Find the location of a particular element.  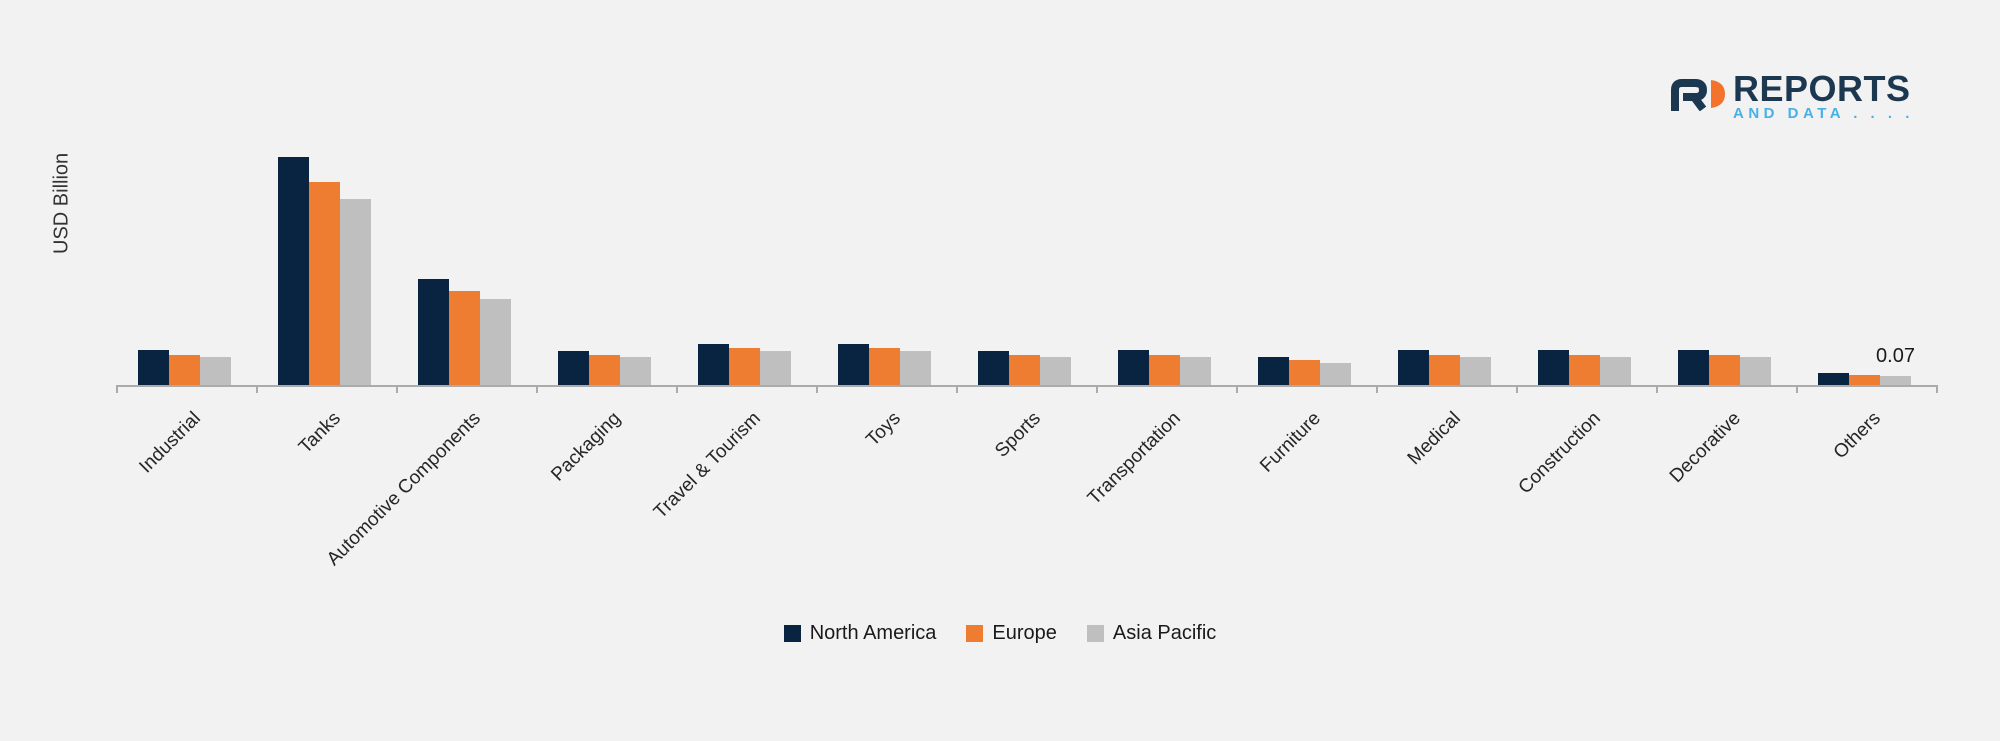

x-tick-label-sports: Sports is located at coordinates (1018, 435).